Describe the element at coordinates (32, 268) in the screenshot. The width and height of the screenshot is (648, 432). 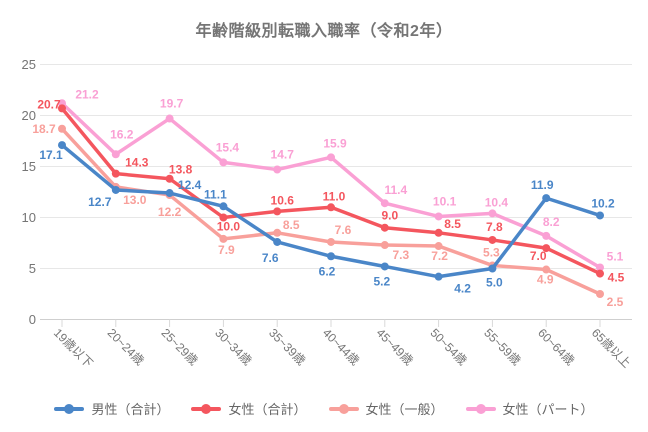
I see `y-tick-label: 5` at that location.